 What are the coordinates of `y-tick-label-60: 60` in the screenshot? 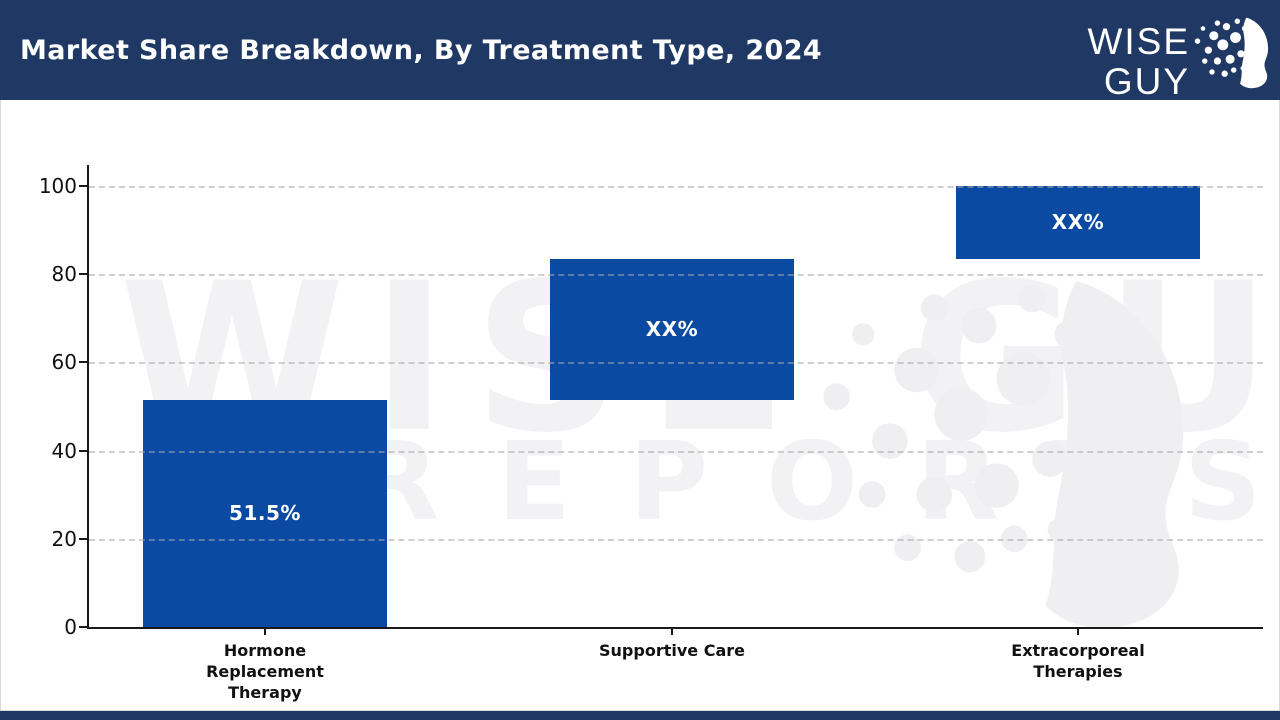 It's located at (64, 362).